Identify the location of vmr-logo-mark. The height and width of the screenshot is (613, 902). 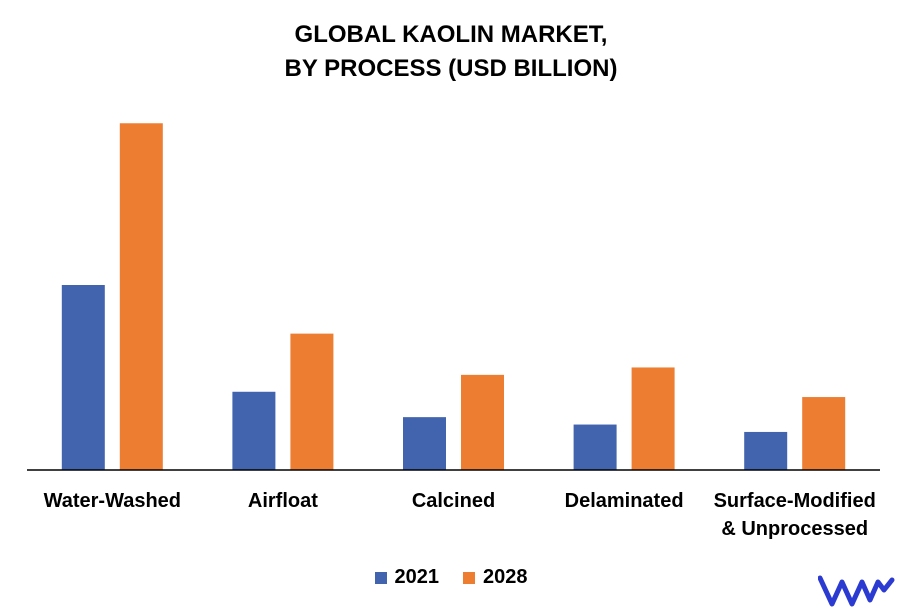
(856, 591).